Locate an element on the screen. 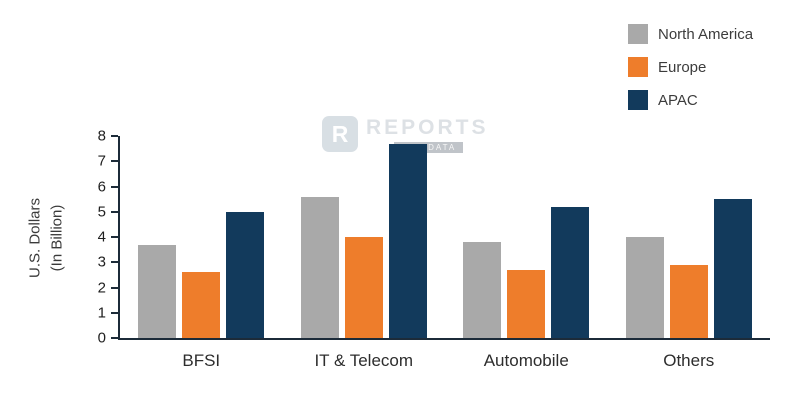  bar-group-it-telecom: IT & Telecom is located at coordinates (363, 253).